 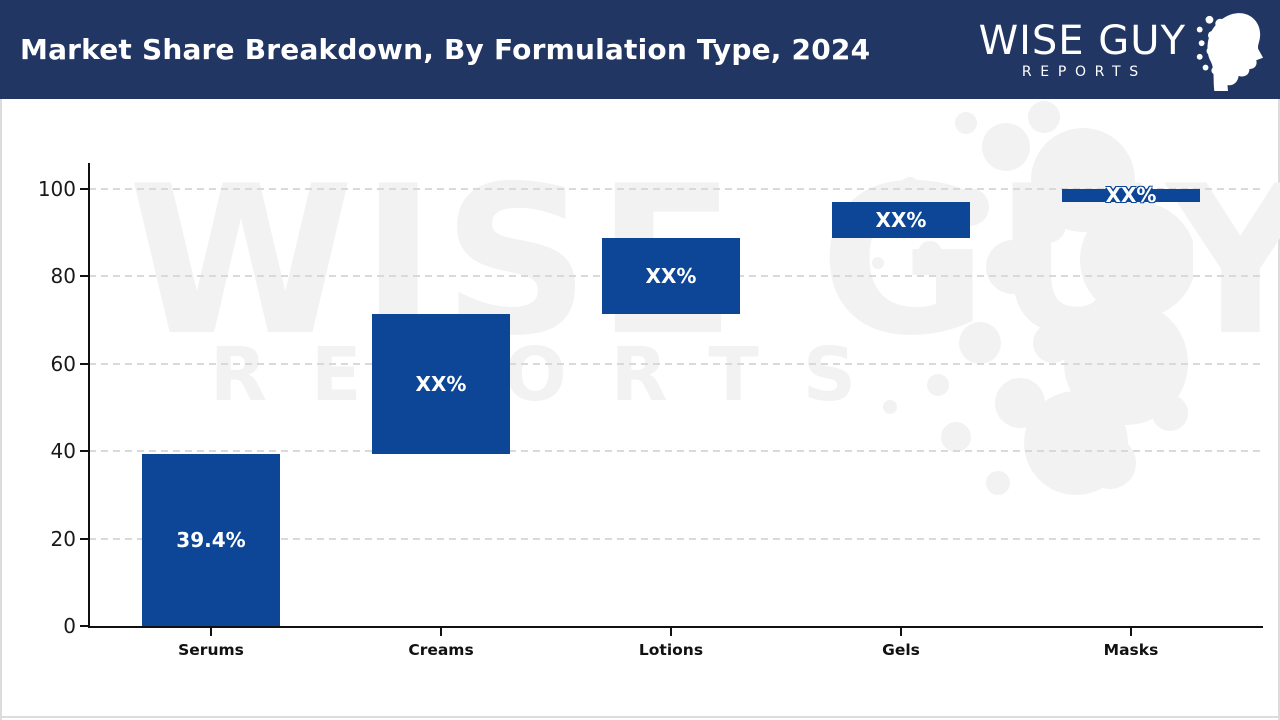 What do you see at coordinates (1131, 632) in the screenshot?
I see `x-tickmark-masks` at bounding box center [1131, 632].